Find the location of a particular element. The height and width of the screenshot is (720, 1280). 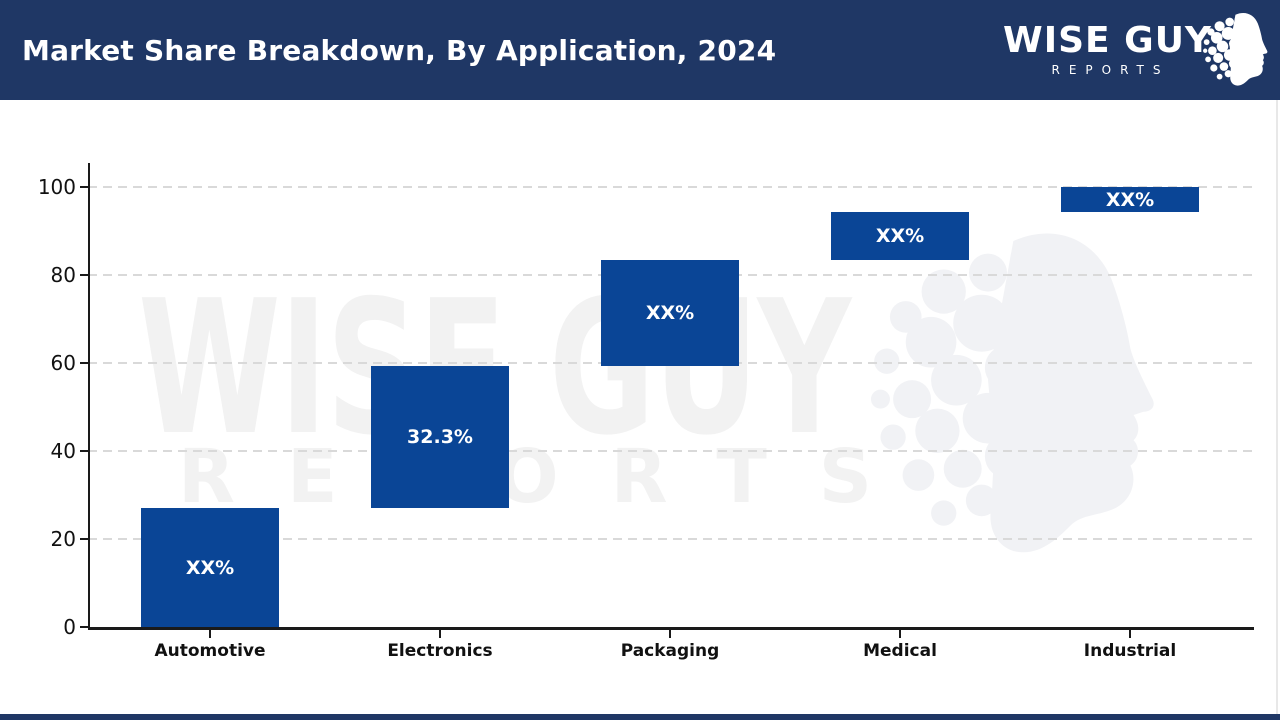

bar-industrial: XX% is located at coordinates (1130, 200).